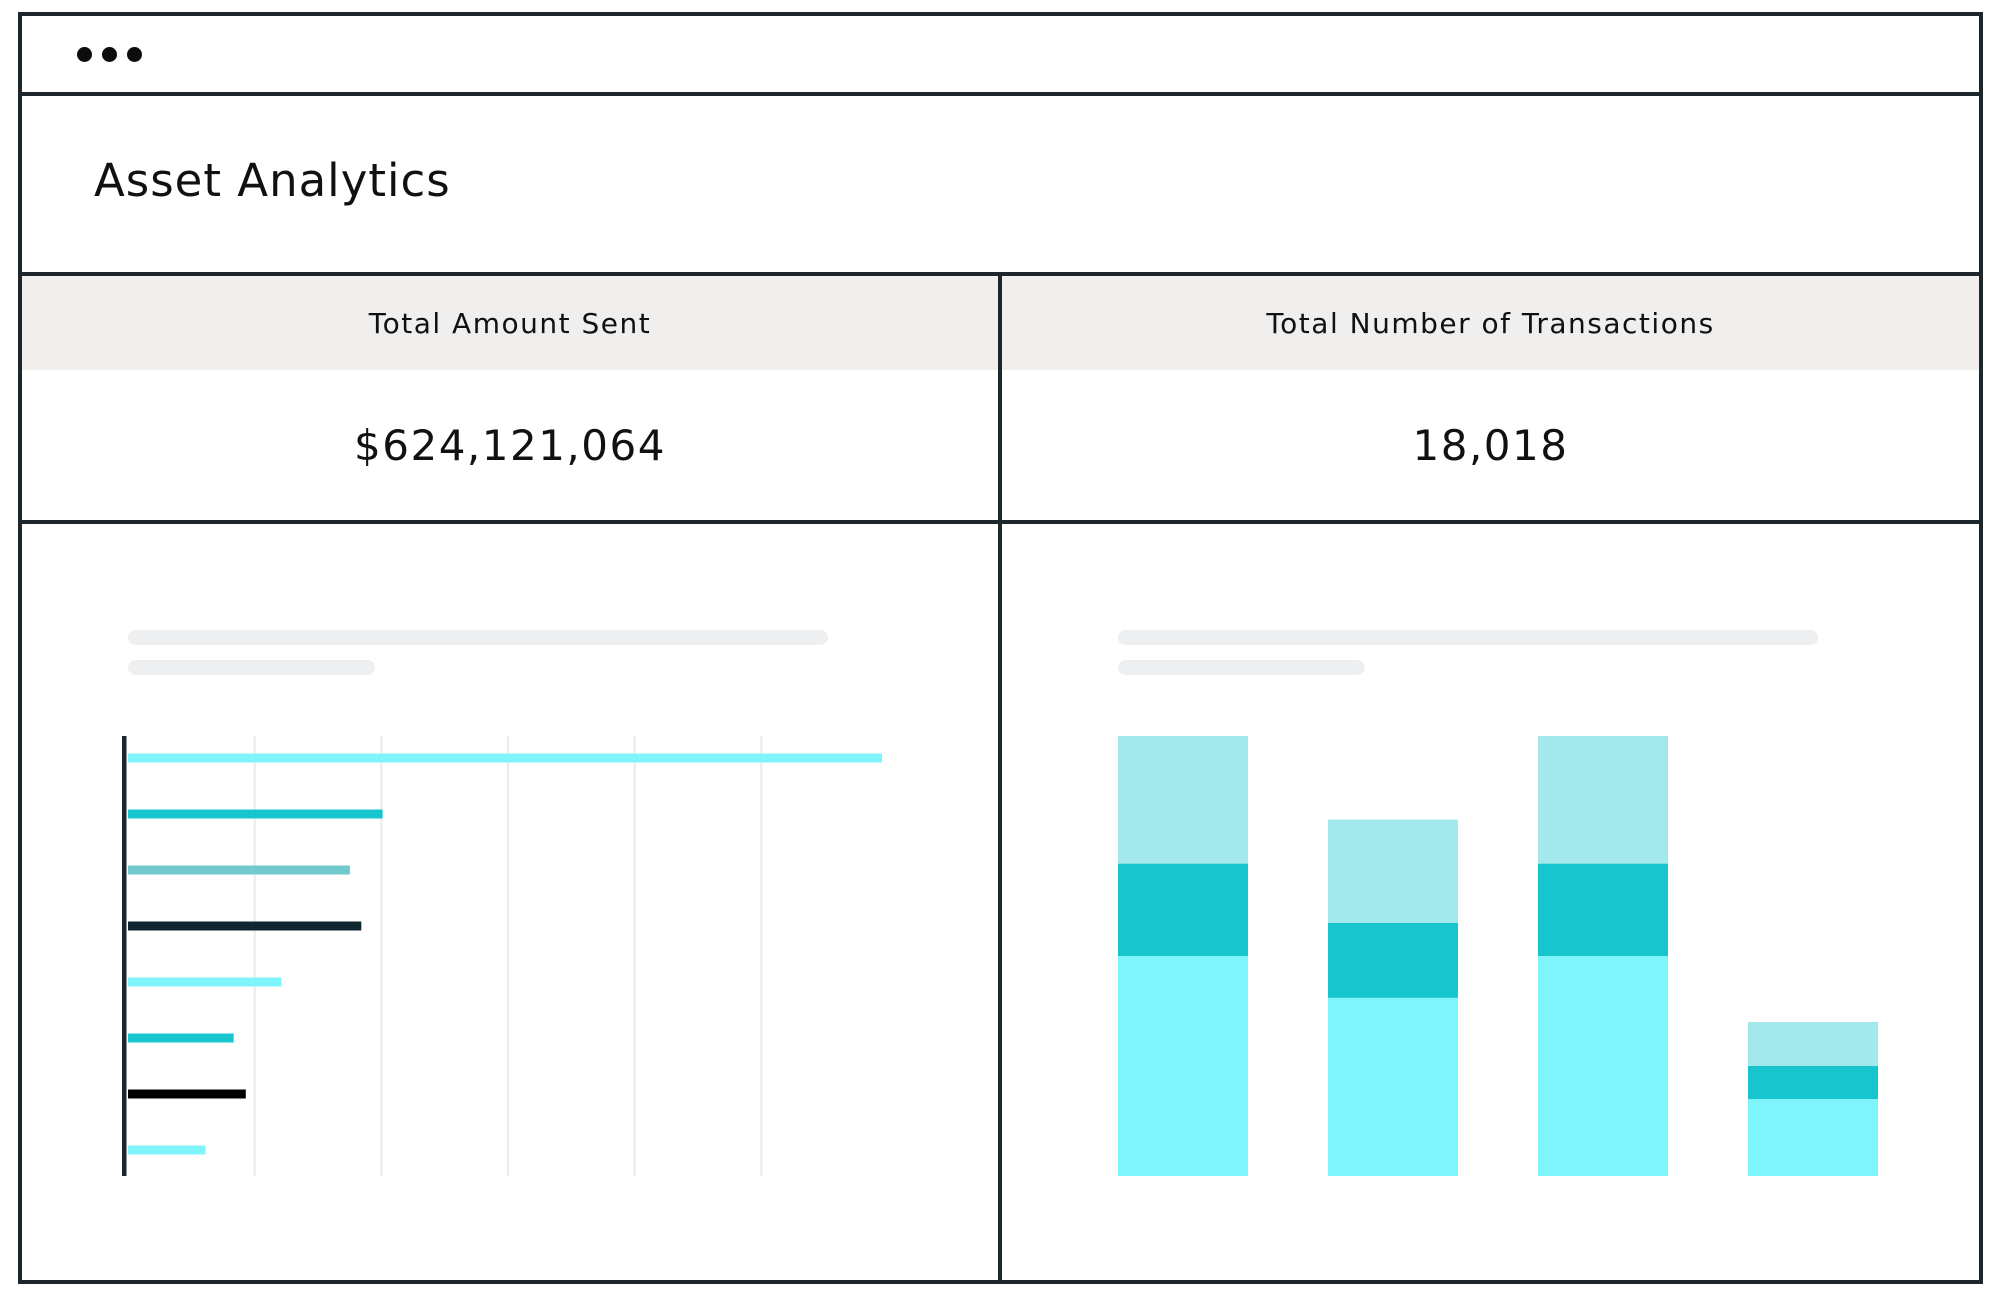 Image resolution: width=2000 pixels, height=1299 pixels. Describe the element at coordinates (1000, 186) in the screenshot. I see `page-header: Asset Analytics` at that location.